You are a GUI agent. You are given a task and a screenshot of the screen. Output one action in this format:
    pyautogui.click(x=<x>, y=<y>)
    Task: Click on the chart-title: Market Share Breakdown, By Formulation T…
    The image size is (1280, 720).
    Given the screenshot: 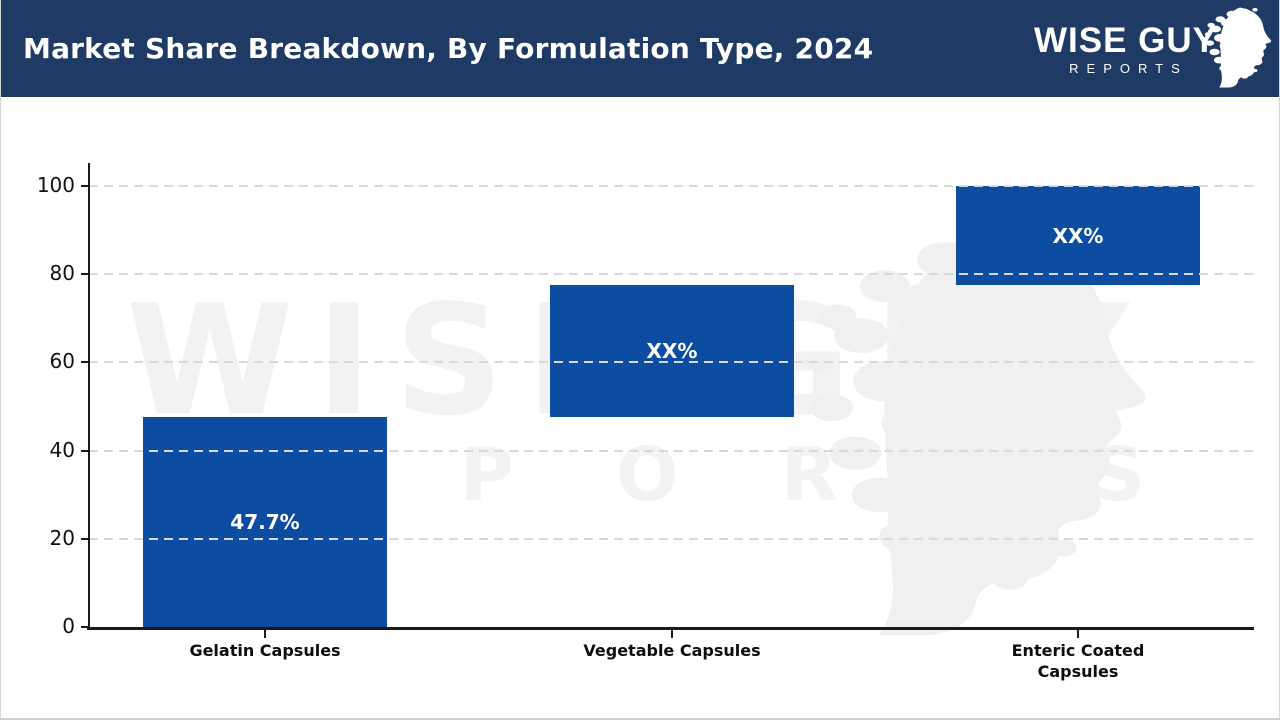 What is the action you would take?
    pyautogui.click(x=448, y=48)
    